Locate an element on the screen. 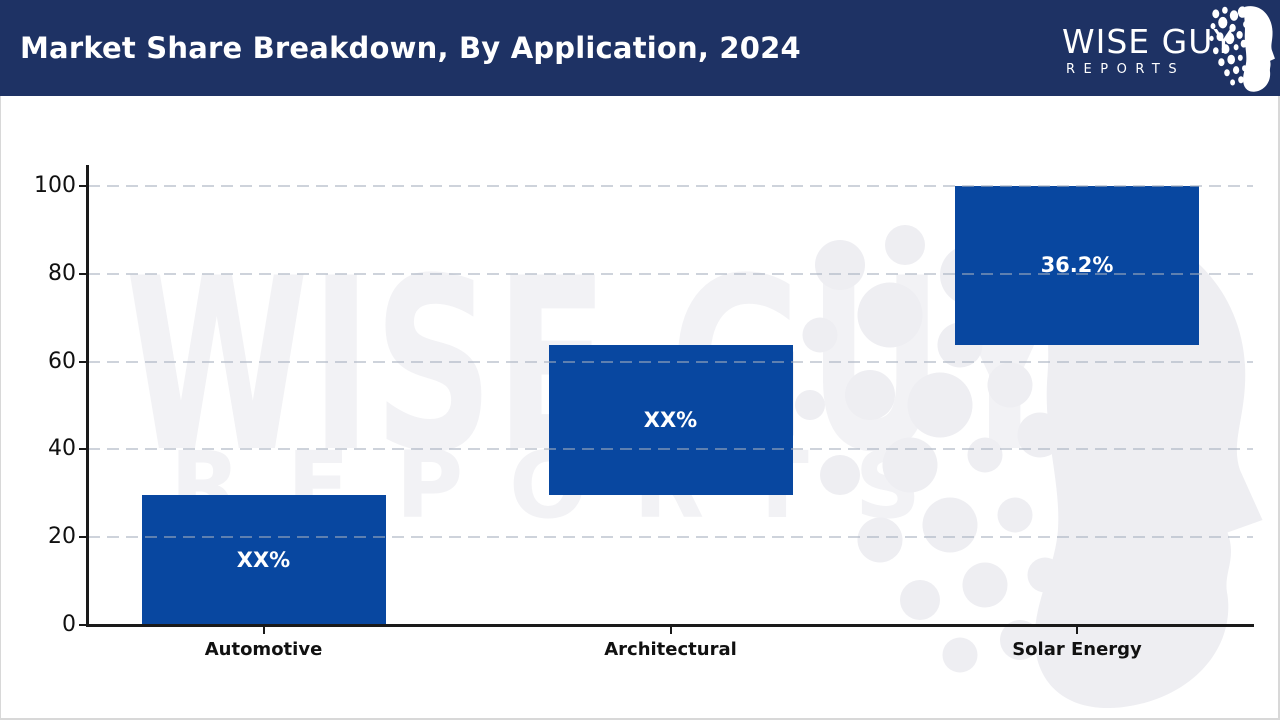 The height and width of the screenshot is (720, 1280). bar-automotive is located at coordinates (263, 560).